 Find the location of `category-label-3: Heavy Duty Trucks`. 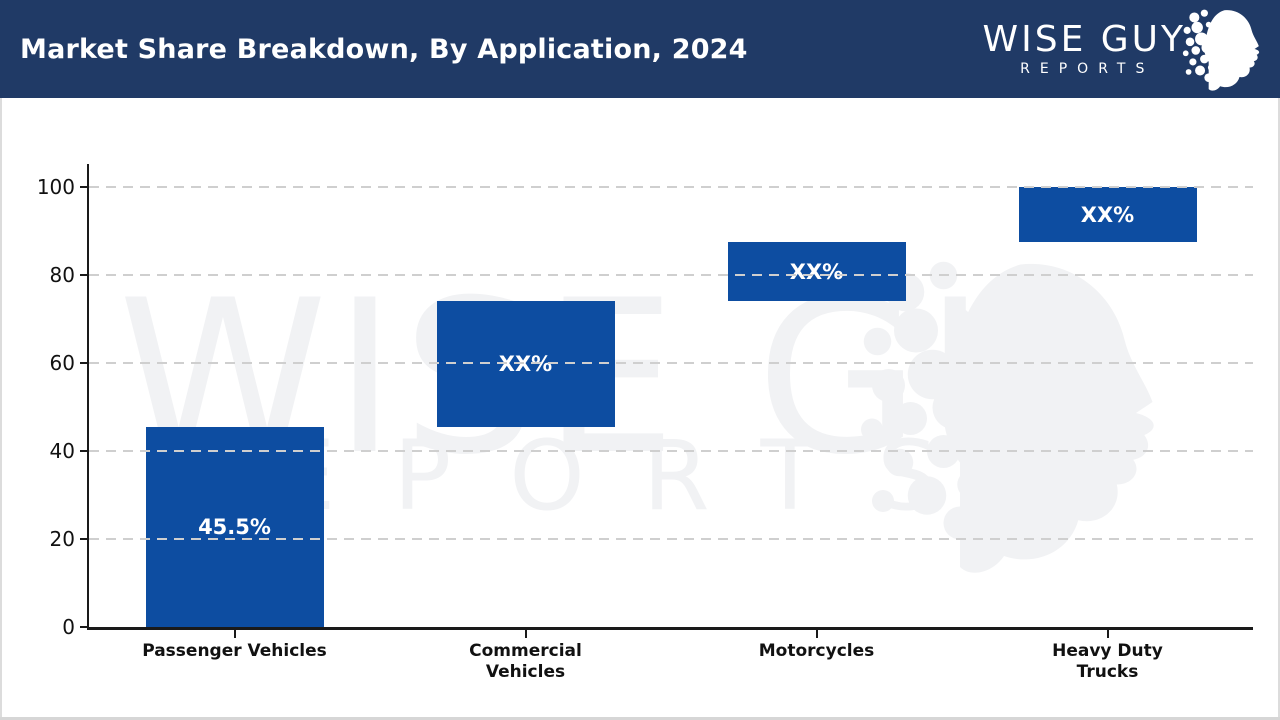

category-label-3: Heavy Duty Trucks is located at coordinates (1107, 662).